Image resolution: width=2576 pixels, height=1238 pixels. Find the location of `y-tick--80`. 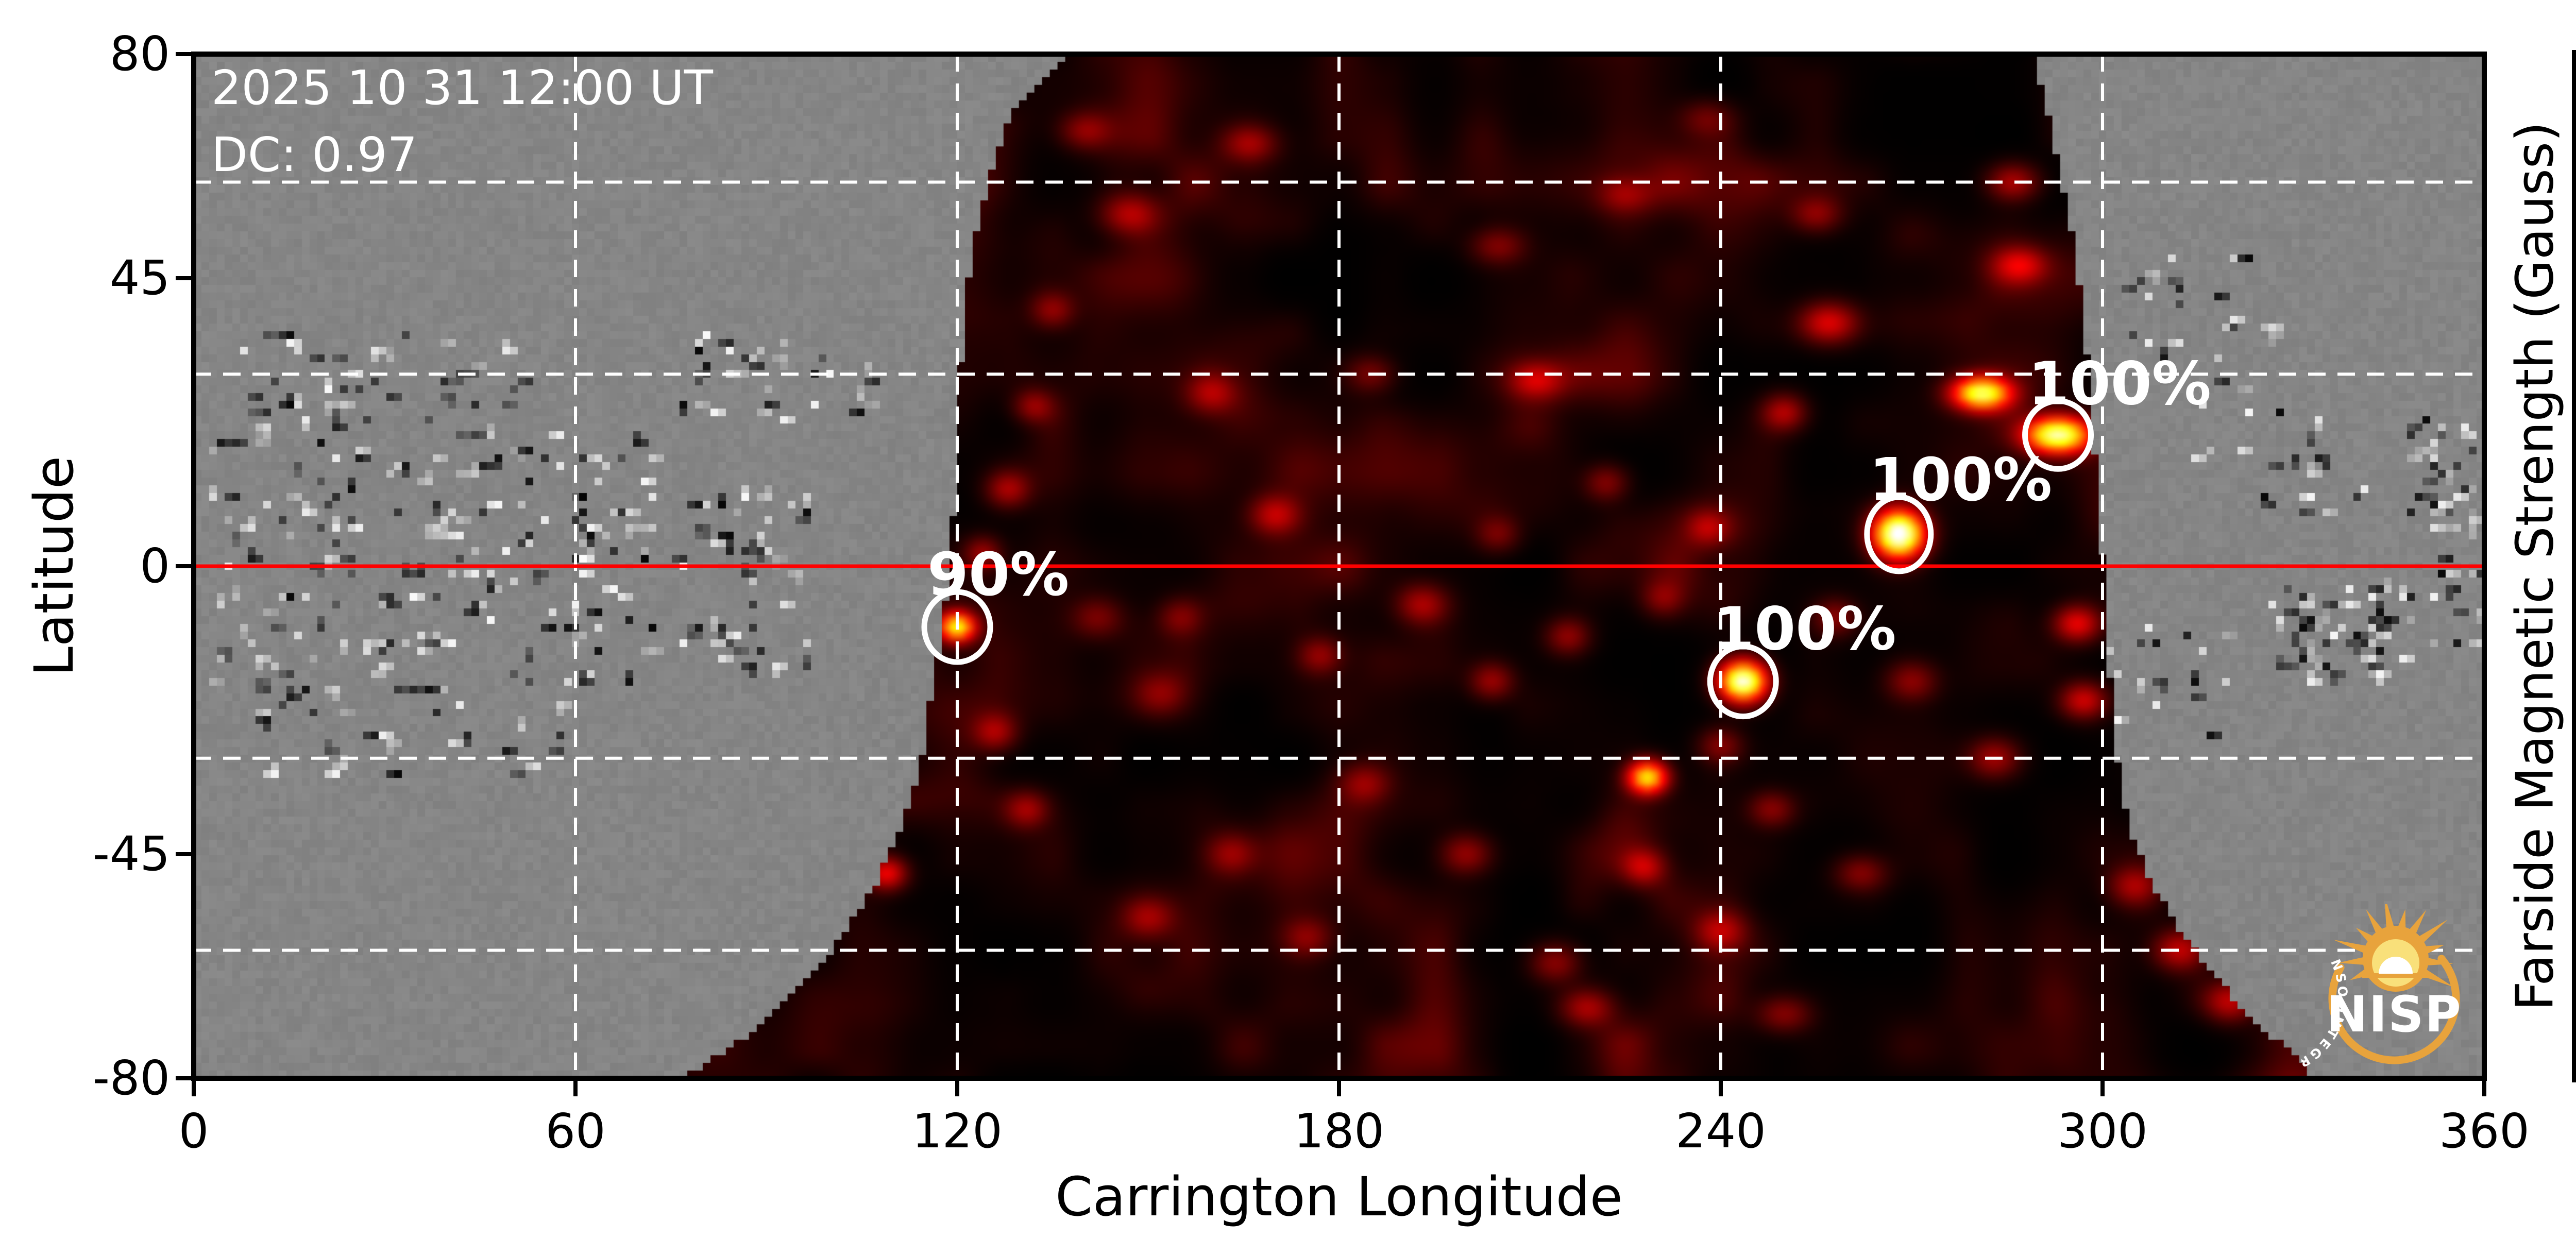

y-tick--80 is located at coordinates (183, 1078).